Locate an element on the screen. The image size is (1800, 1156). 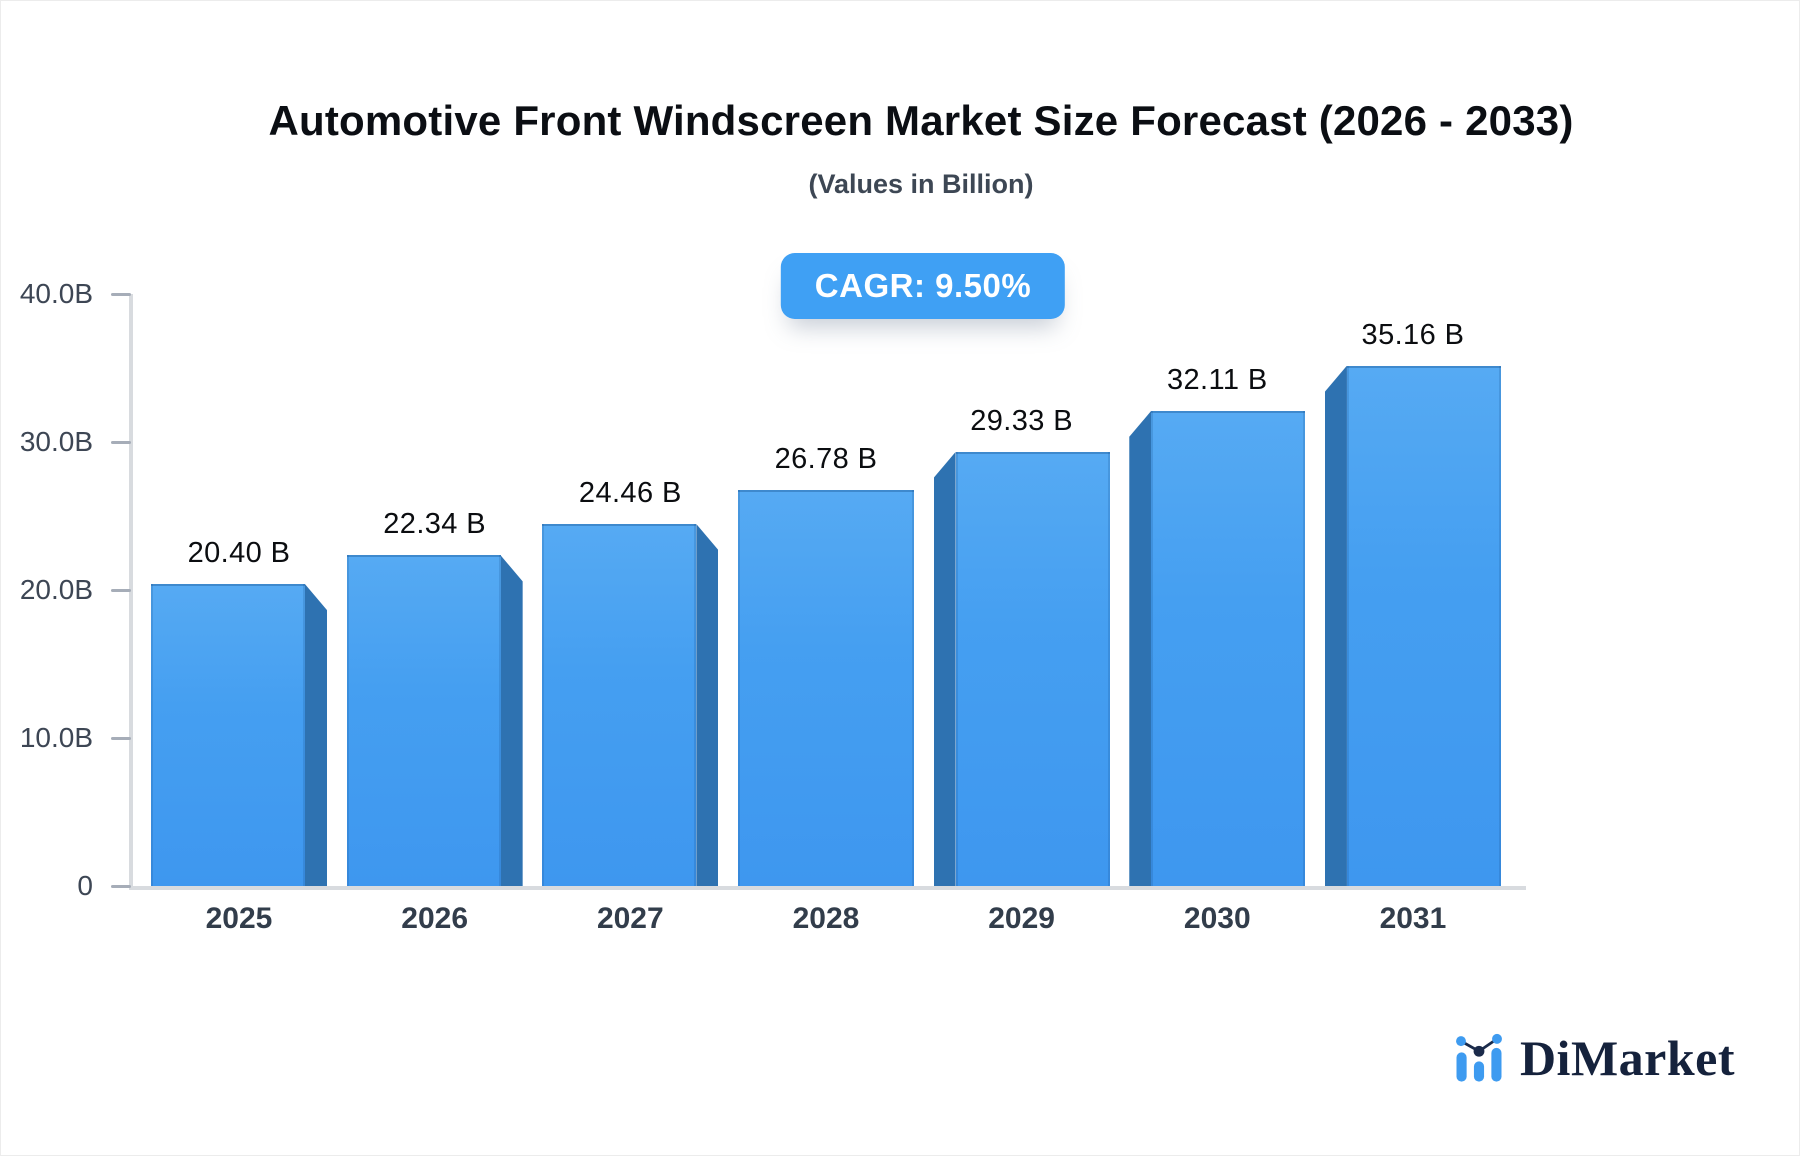
chart-subtitle: (Values in Billion) is located at coordinates (921, 184).